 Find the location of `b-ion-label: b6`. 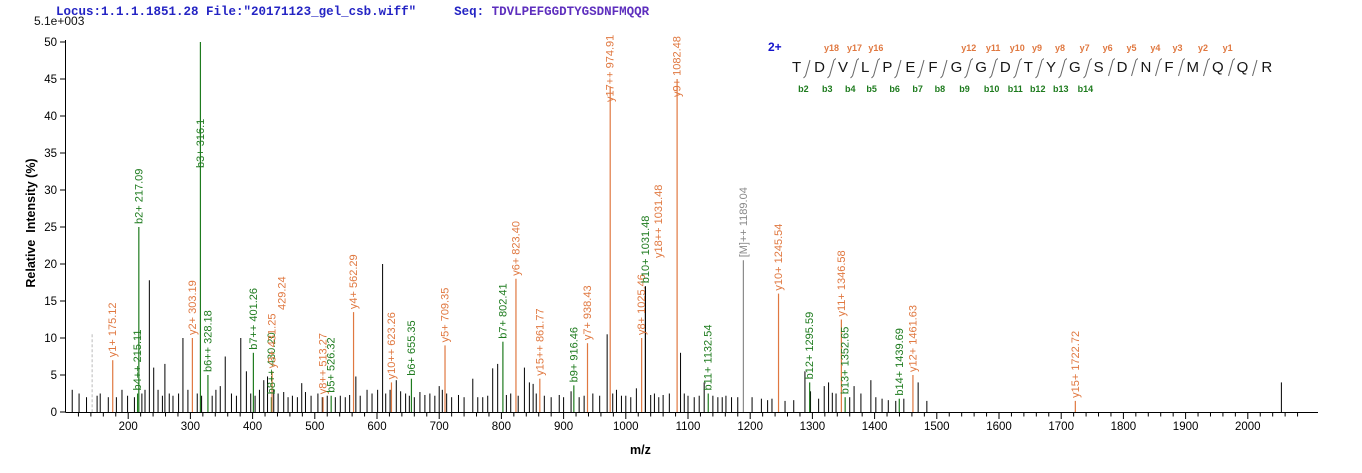

b-ion-label: b6 is located at coordinates (894, 89).